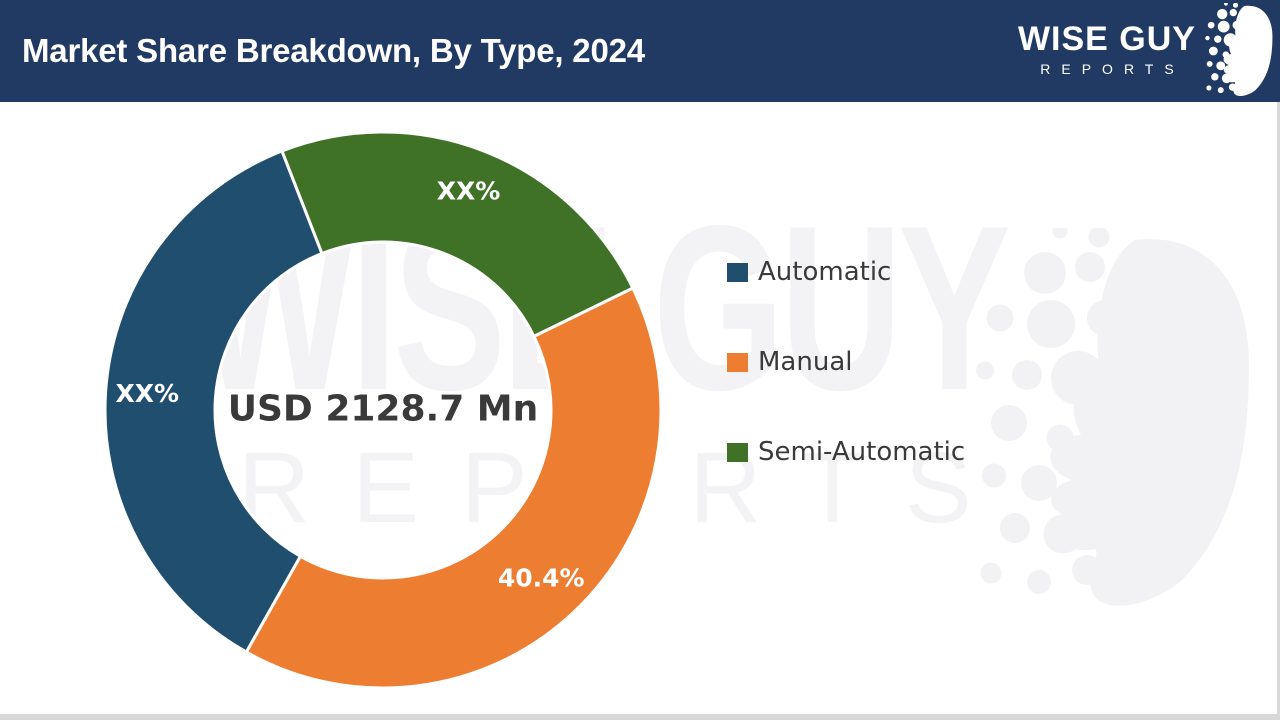 Image resolution: width=1280 pixels, height=720 pixels. What do you see at coordinates (457, 234) in the screenshot?
I see `donut-segment-semi-automatic` at bounding box center [457, 234].